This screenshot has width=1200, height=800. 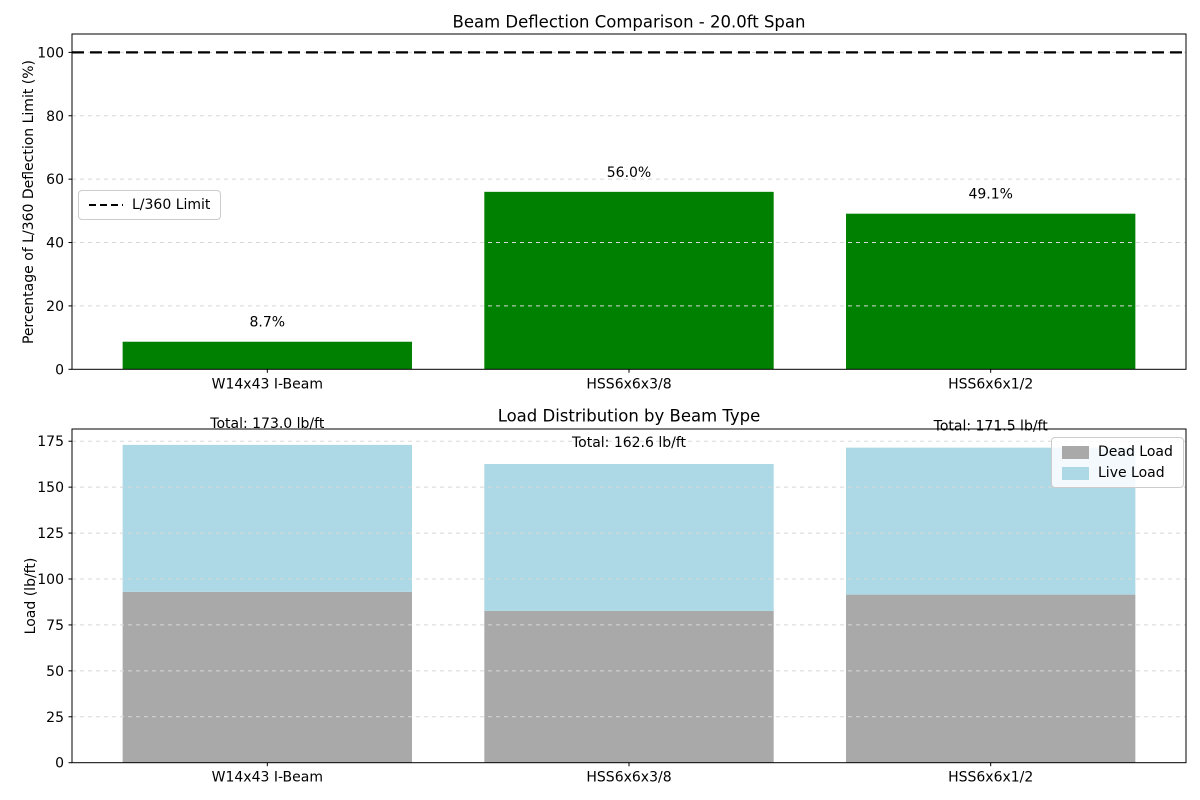 I want to click on deflection-legend: L/360 Limit, so click(x=150, y=205).